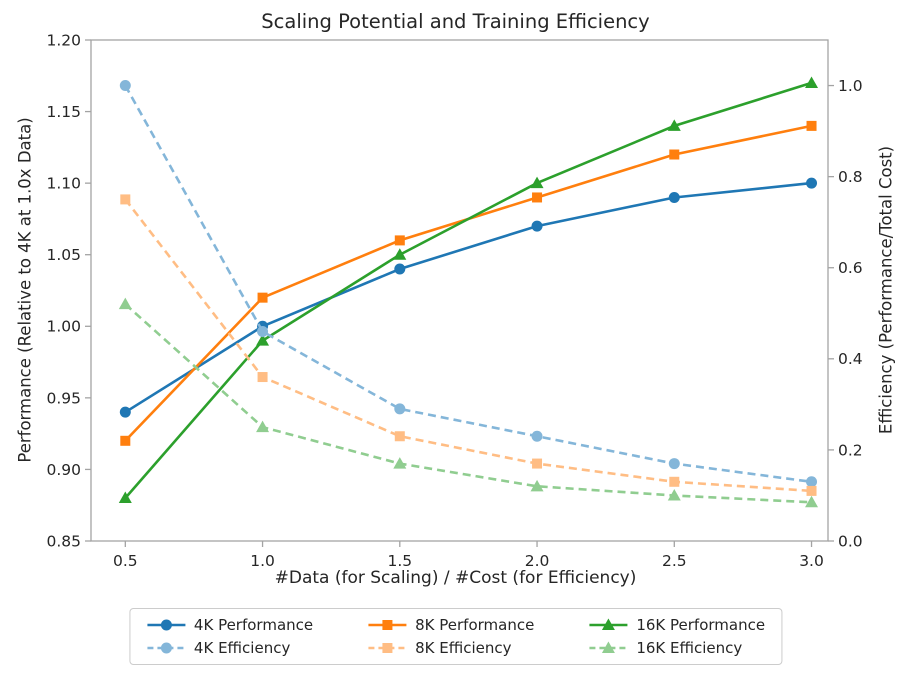 The width and height of the screenshot is (911, 693). What do you see at coordinates (463, 648) in the screenshot?
I see `legend-label: 8K Efficiency` at bounding box center [463, 648].